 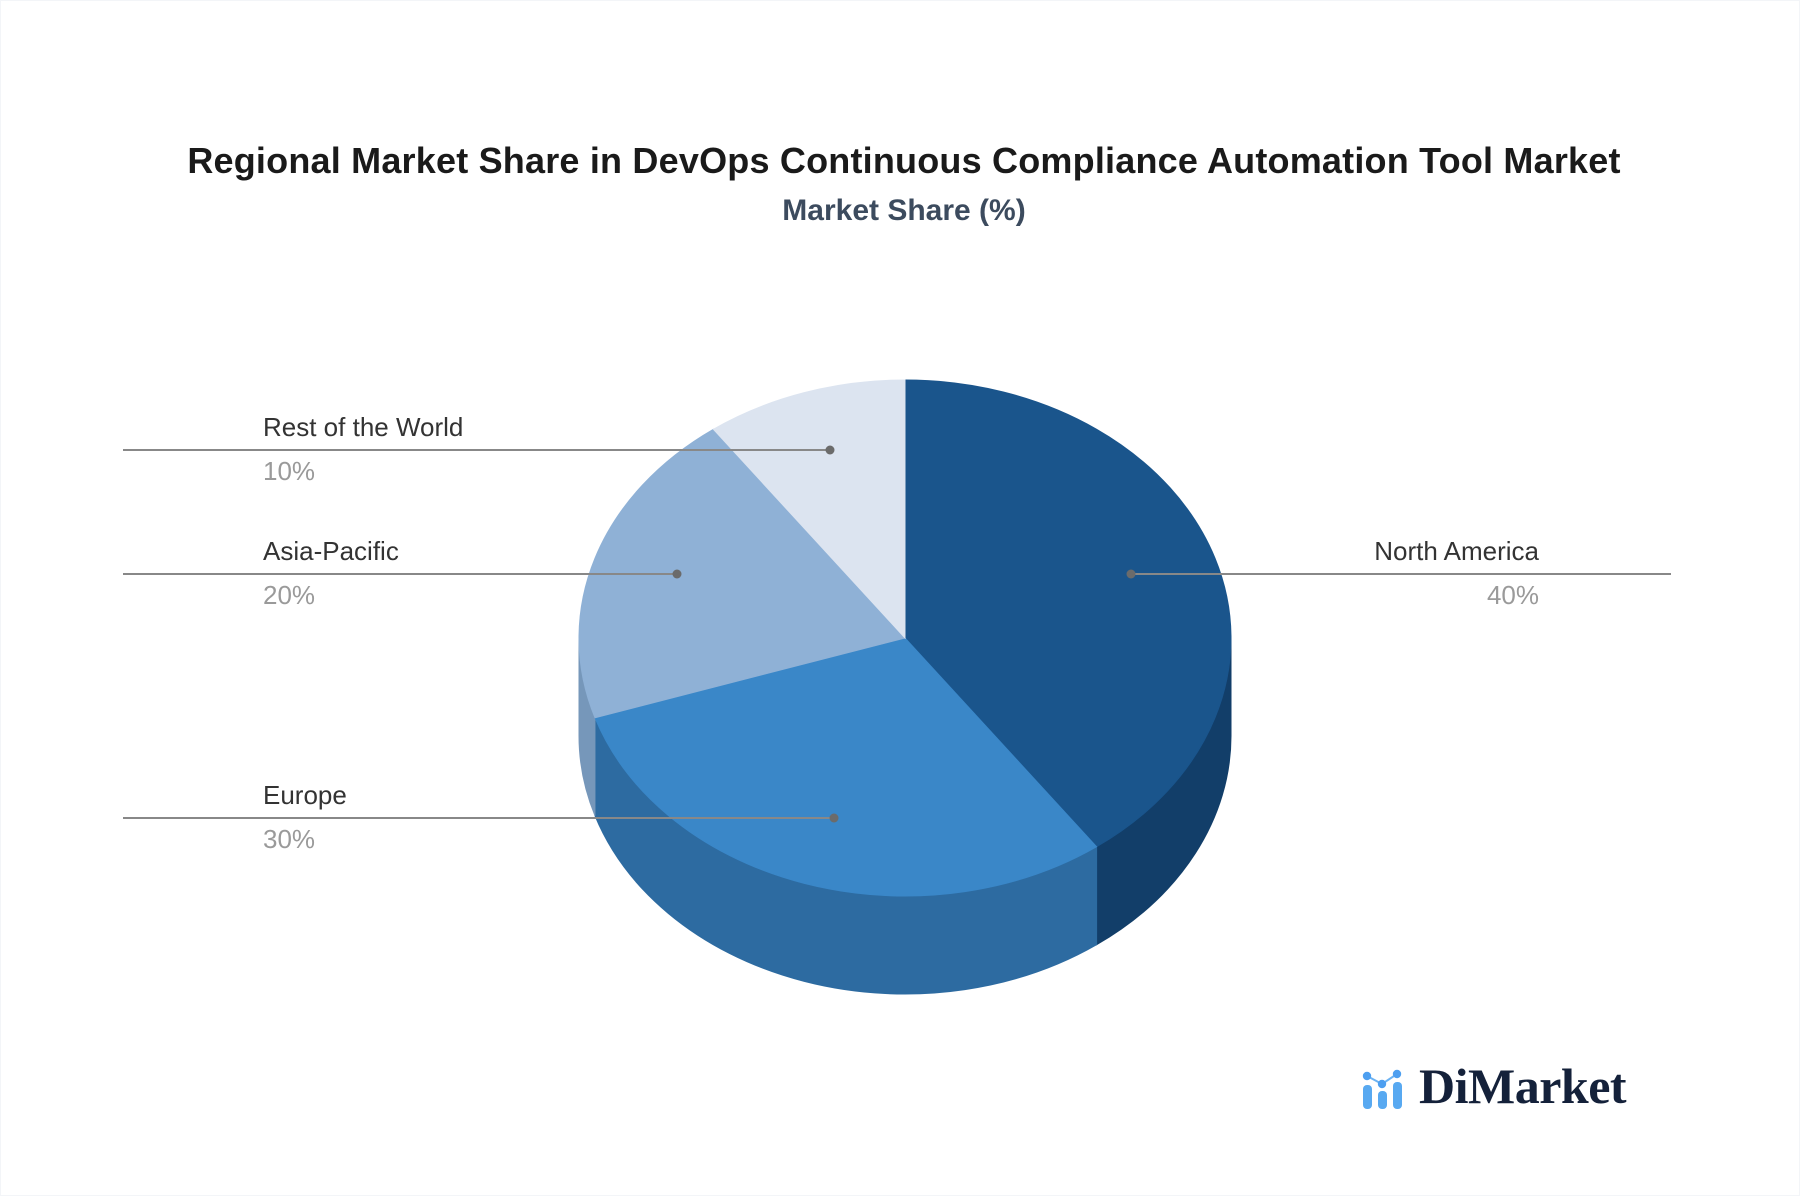 I want to click on slice-label-name: North America, so click(x=1456, y=551).